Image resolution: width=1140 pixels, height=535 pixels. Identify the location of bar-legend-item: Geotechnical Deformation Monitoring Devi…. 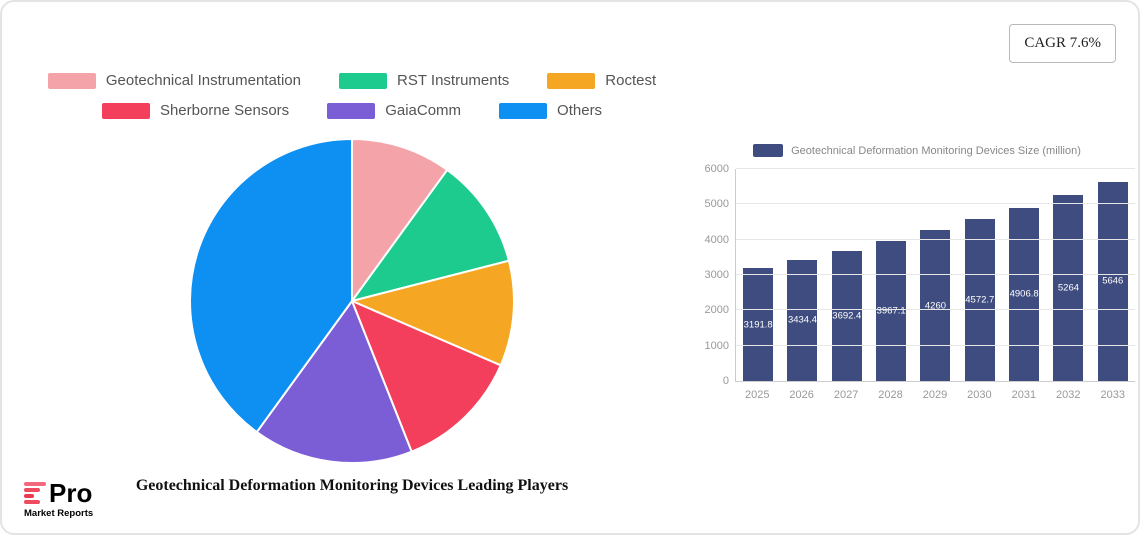
(917, 150).